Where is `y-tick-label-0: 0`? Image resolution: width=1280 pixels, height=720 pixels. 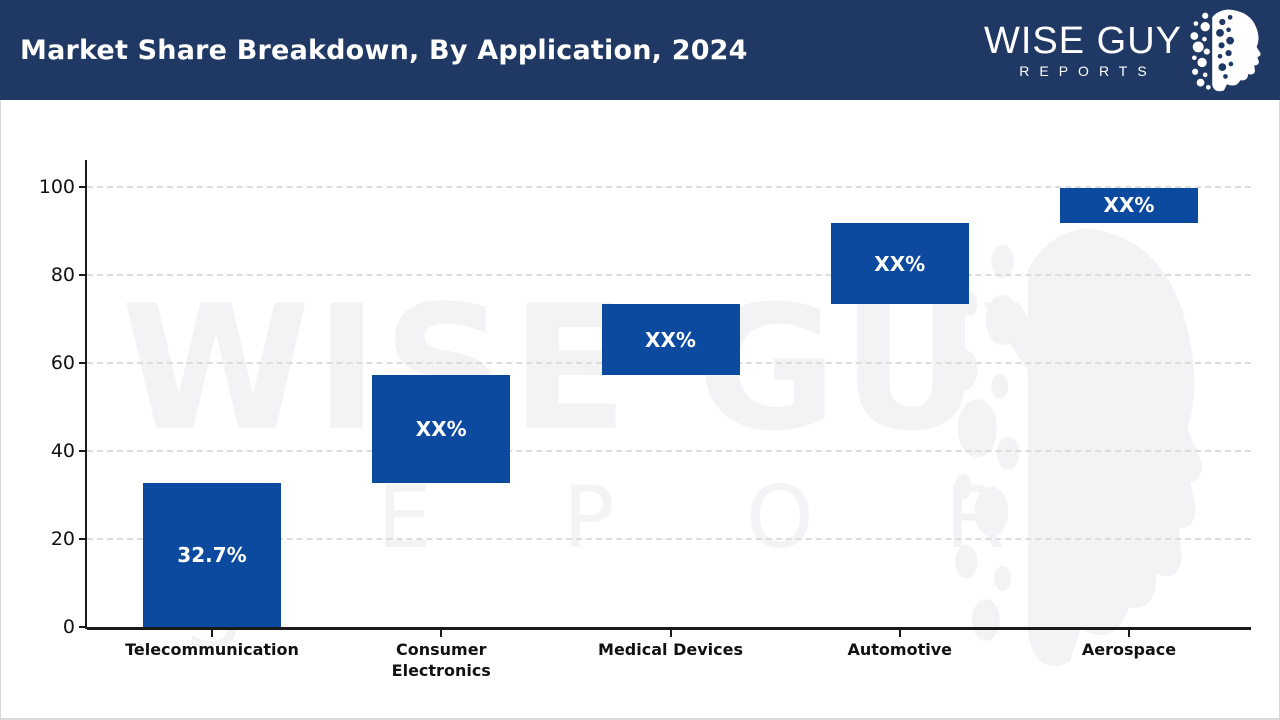 y-tick-label-0: 0 is located at coordinates (68, 627).